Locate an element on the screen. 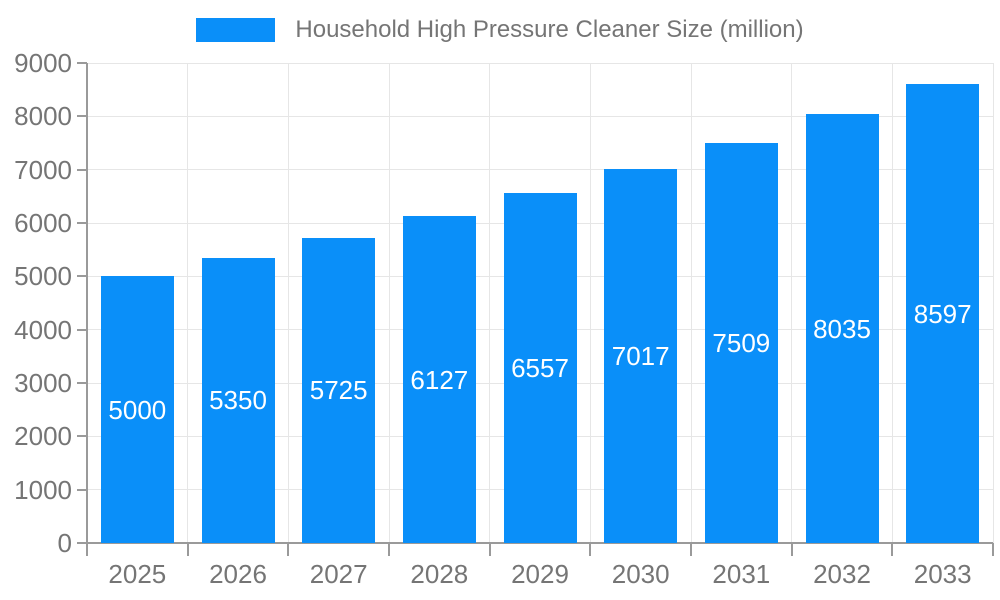 This screenshot has width=1000, height=600. y-axis-tick-label: 2000 is located at coordinates (43, 436).